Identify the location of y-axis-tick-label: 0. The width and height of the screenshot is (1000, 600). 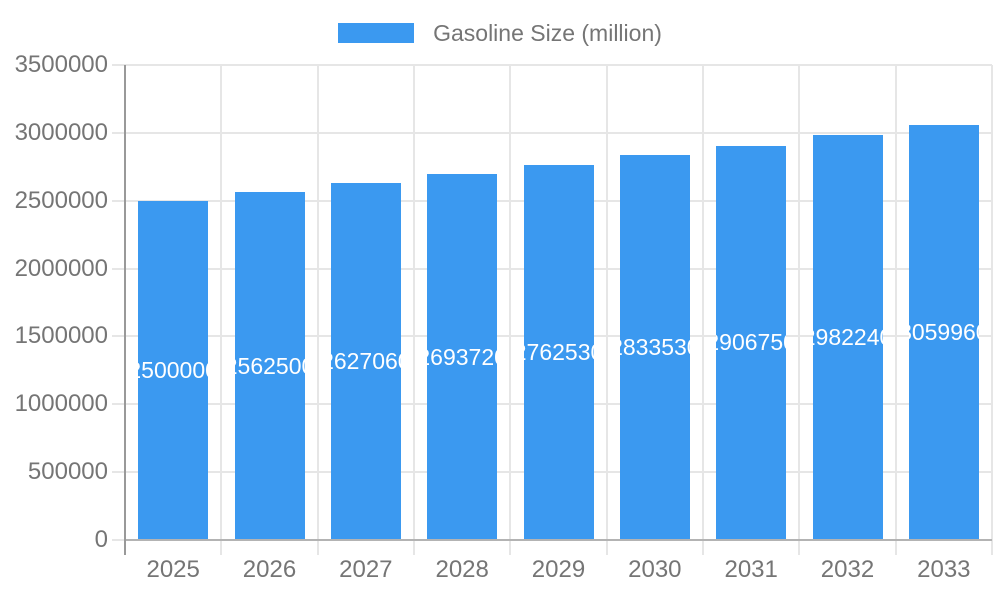
(101, 539).